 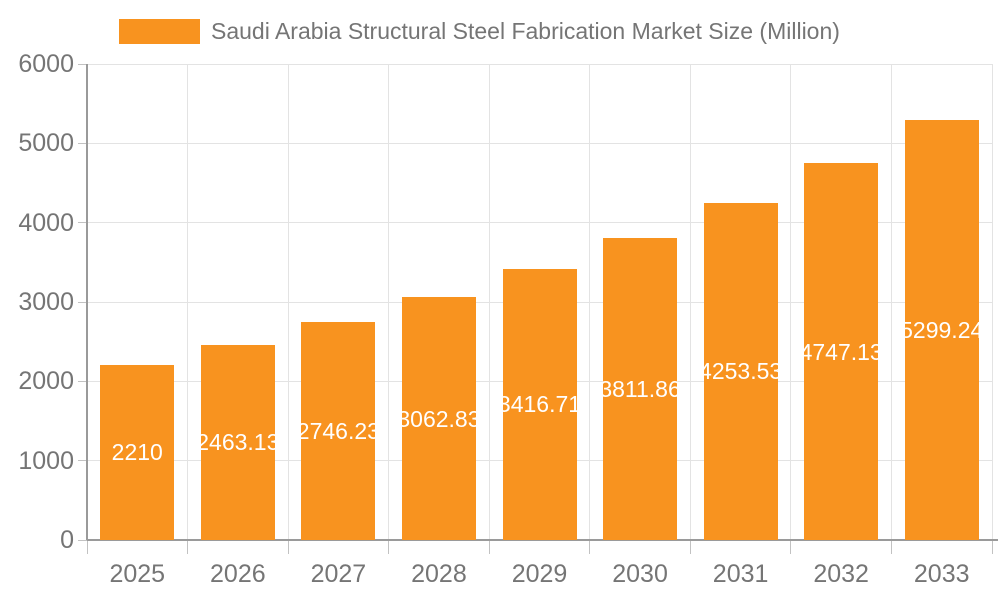 I want to click on y-axis-label: 1000, so click(x=46, y=460).